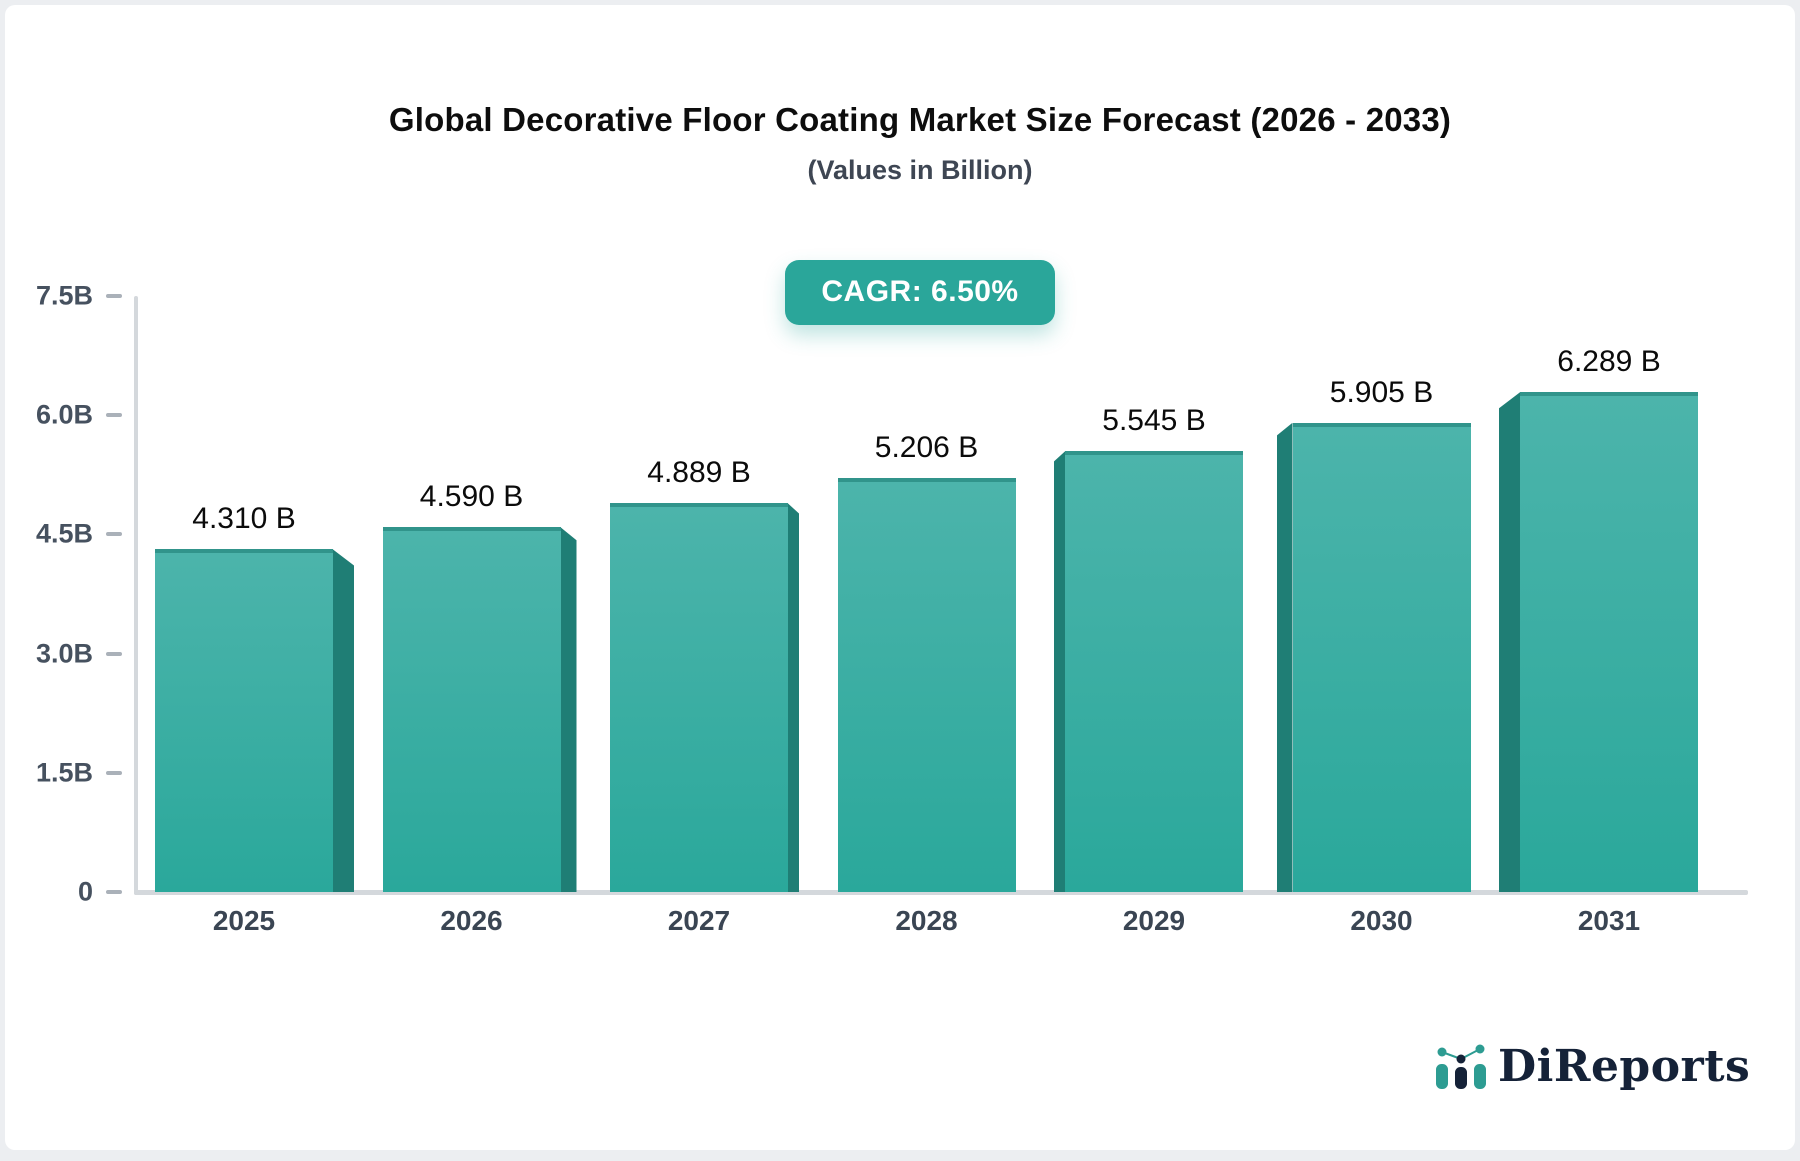  I want to click on bar-value-2027: 4.889 B, so click(699, 473).